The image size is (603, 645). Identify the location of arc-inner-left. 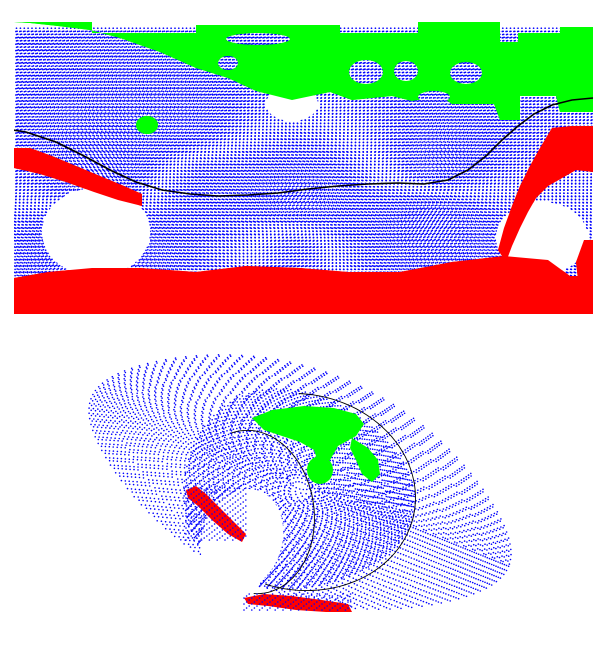
(272, 512).